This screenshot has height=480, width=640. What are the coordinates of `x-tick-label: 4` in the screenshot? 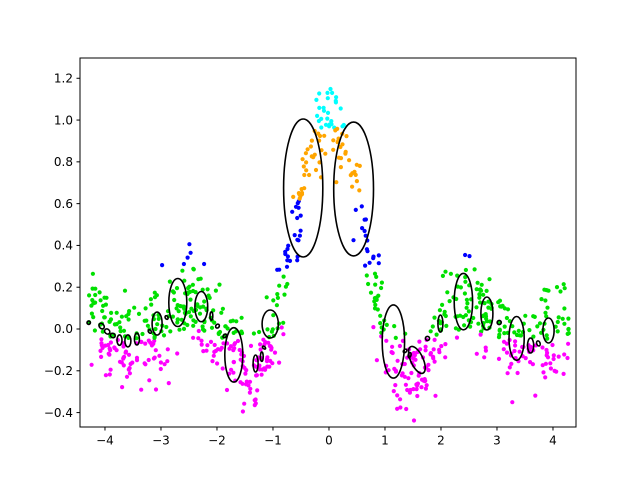 It's located at (553, 441).